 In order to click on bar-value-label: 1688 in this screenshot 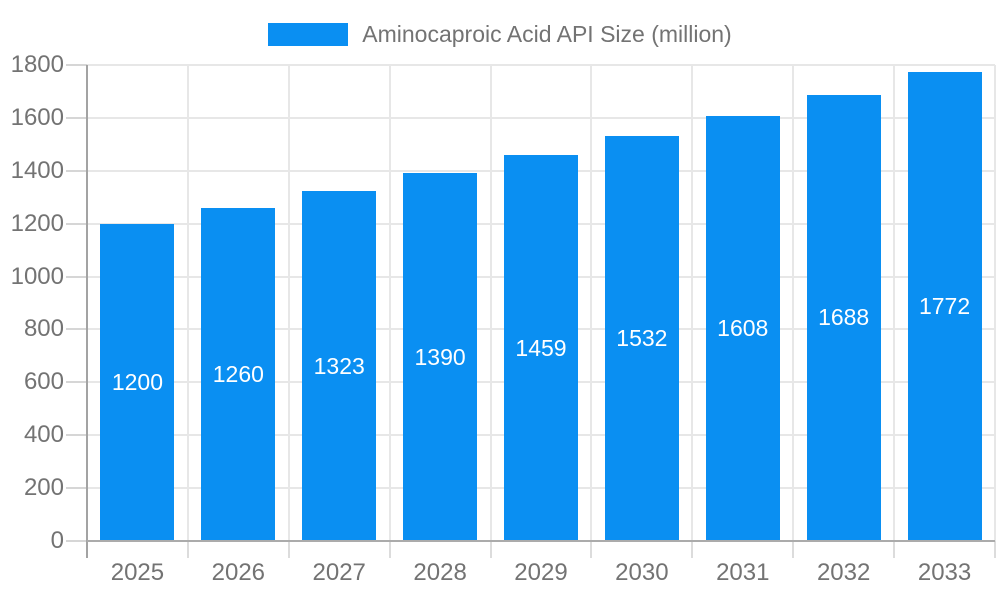, I will do `click(844, 317)`.